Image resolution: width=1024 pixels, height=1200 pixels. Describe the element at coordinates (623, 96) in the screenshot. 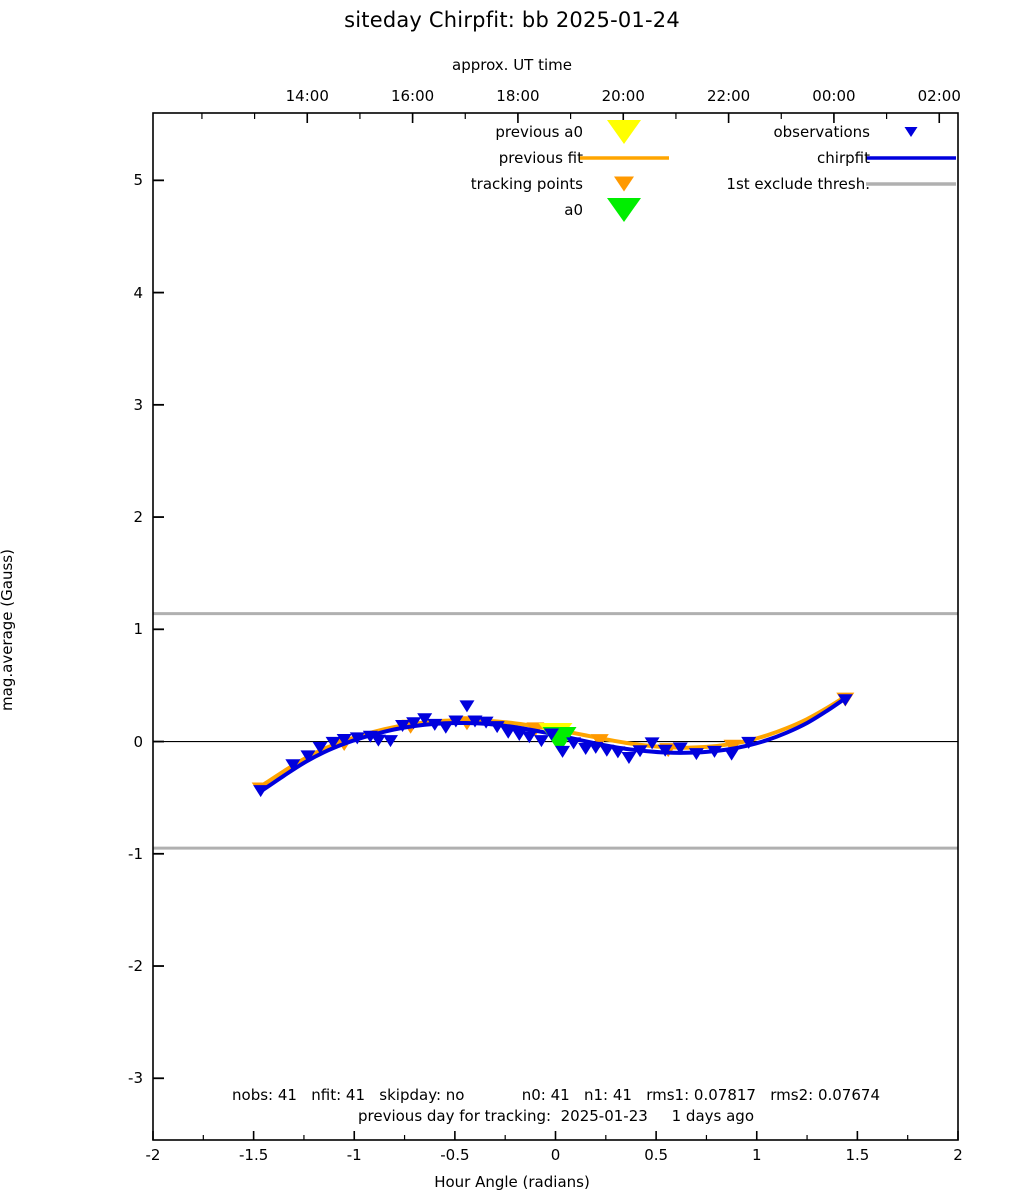

I see `top-tick-label: 20:00` at that location.